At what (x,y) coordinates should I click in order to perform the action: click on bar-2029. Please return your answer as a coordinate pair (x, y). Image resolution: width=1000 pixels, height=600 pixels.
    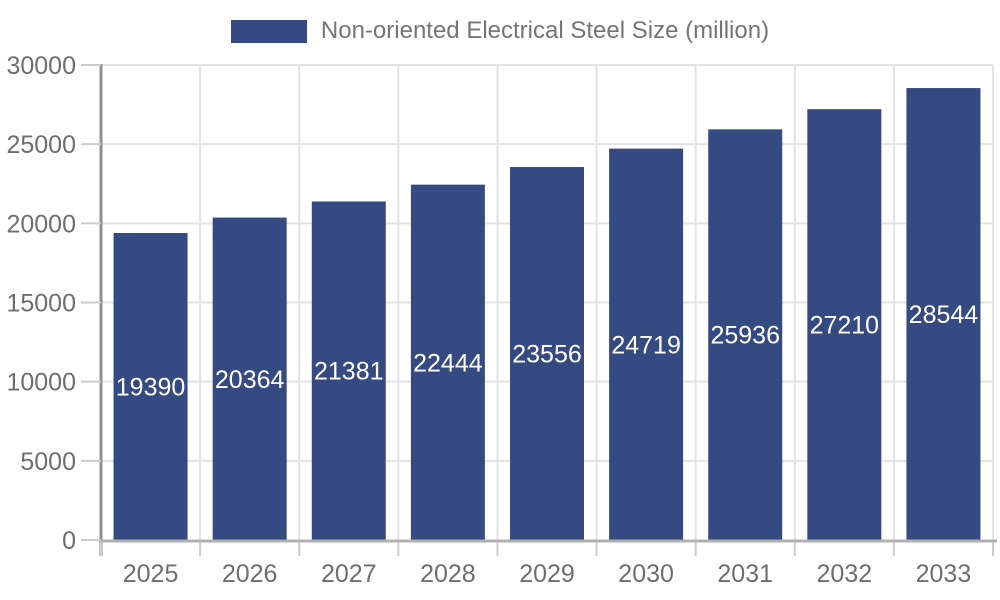
    Looking at the image, I should click on (547, 353).